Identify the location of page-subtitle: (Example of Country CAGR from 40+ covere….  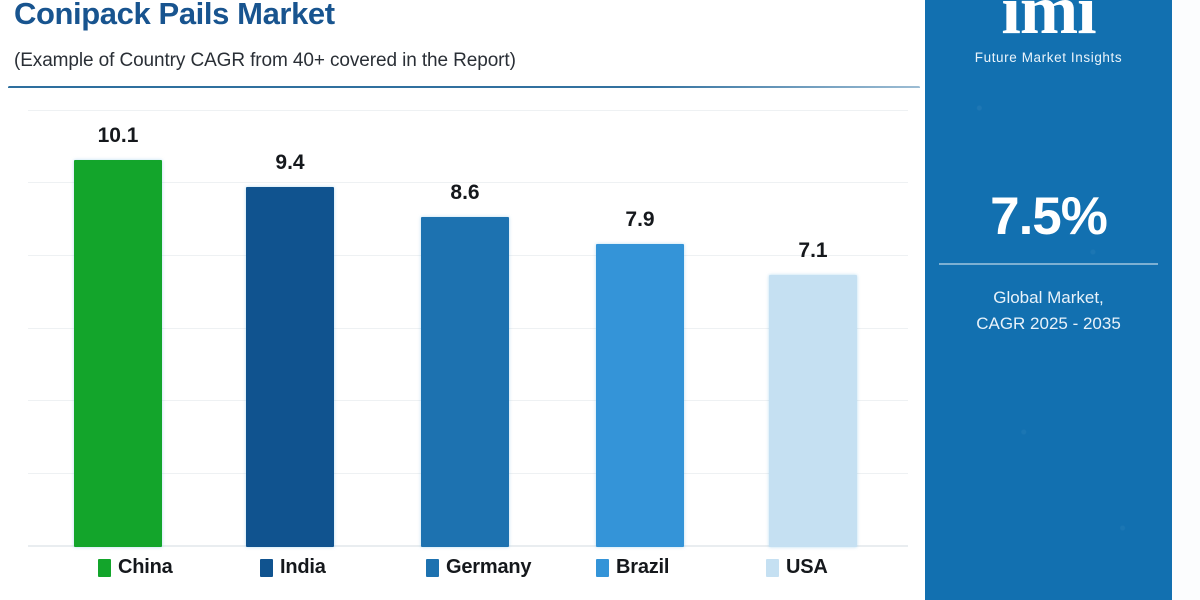
(265, 60).